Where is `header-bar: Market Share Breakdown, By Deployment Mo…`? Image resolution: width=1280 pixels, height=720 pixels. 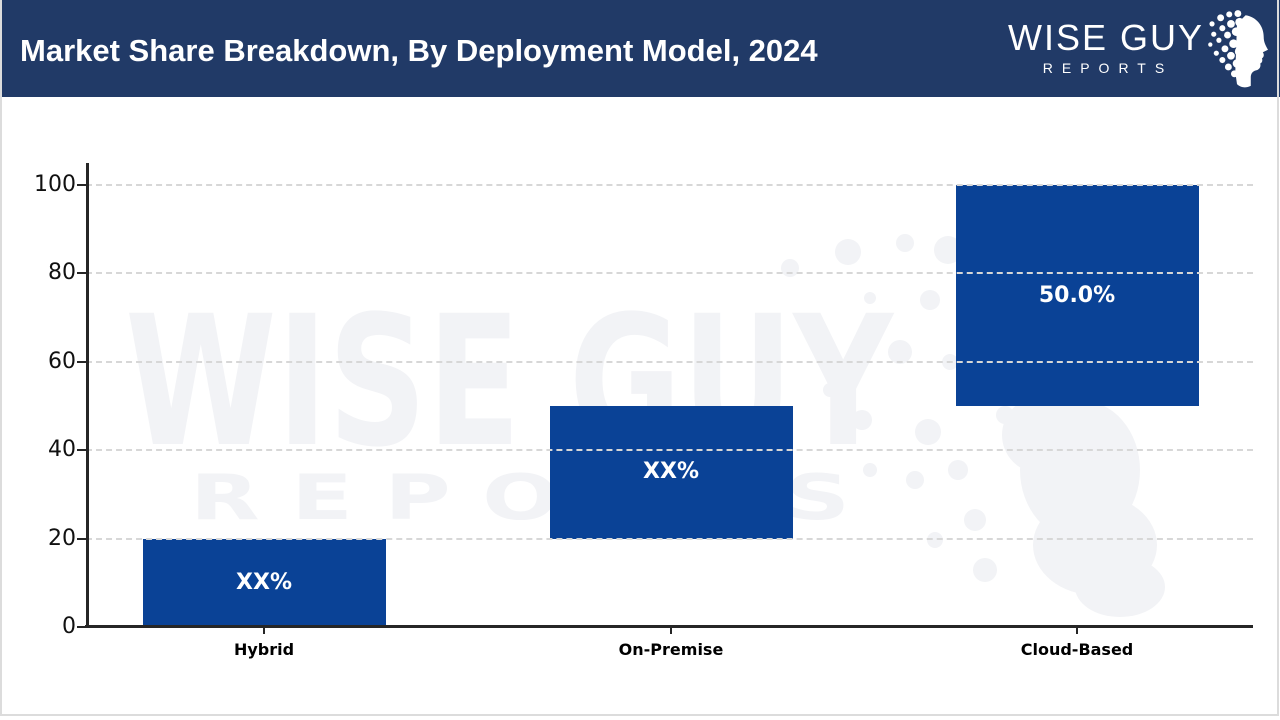
header-bar: Market Share Breakdown, By Deployment Mo… is located at coordinates (640, 48).